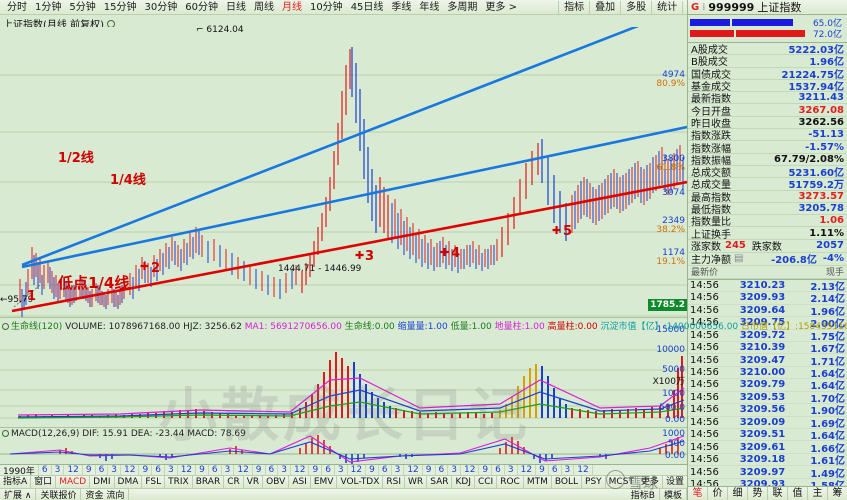 The width and height of the screenshot is (847, 500). Describe the element at coordinates (767, 435) in the screenshot. I see `tick-row-12: 14:56 3209.51 1.64亿` at that location.